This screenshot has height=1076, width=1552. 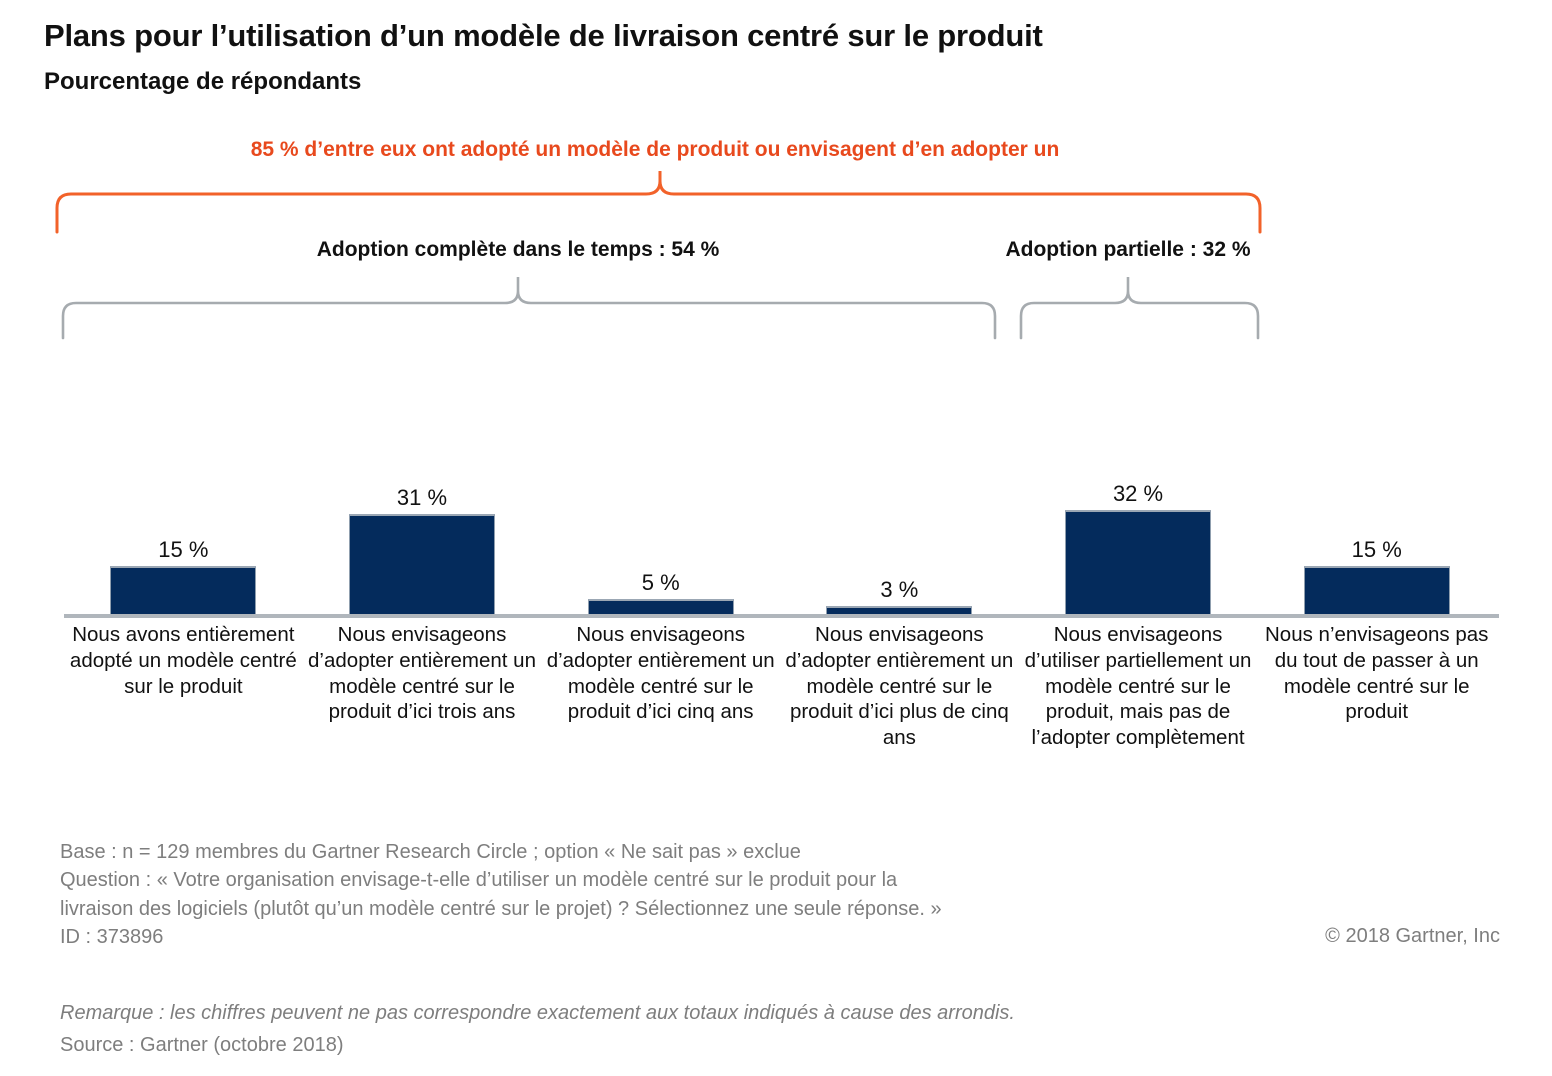 I want to click on x-axis-line, so click(x=781, y=616).